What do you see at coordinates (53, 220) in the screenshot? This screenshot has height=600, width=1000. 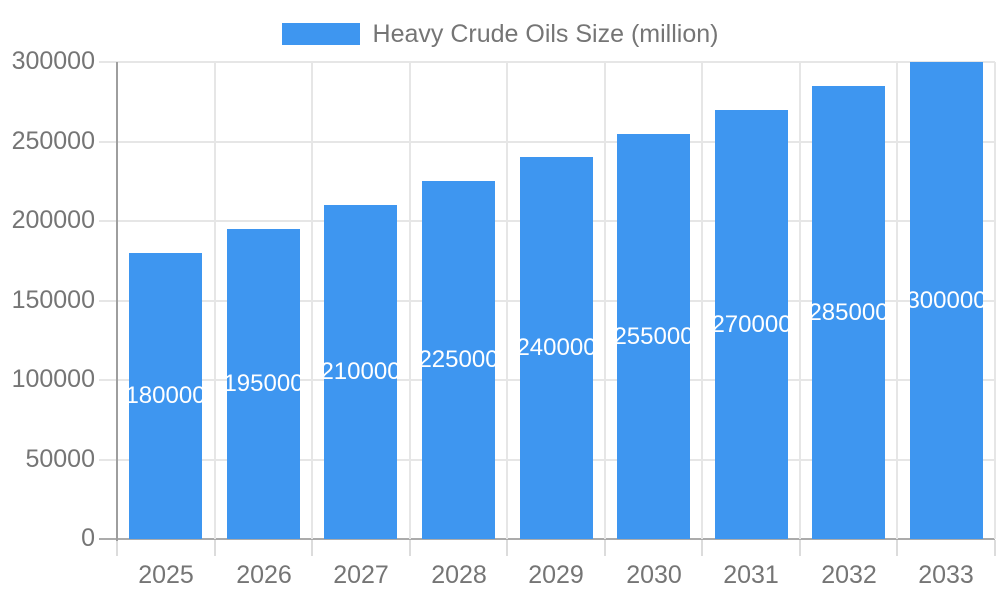 I see `y-axis-tick-label: 200000` at bounding box center [53, 220].